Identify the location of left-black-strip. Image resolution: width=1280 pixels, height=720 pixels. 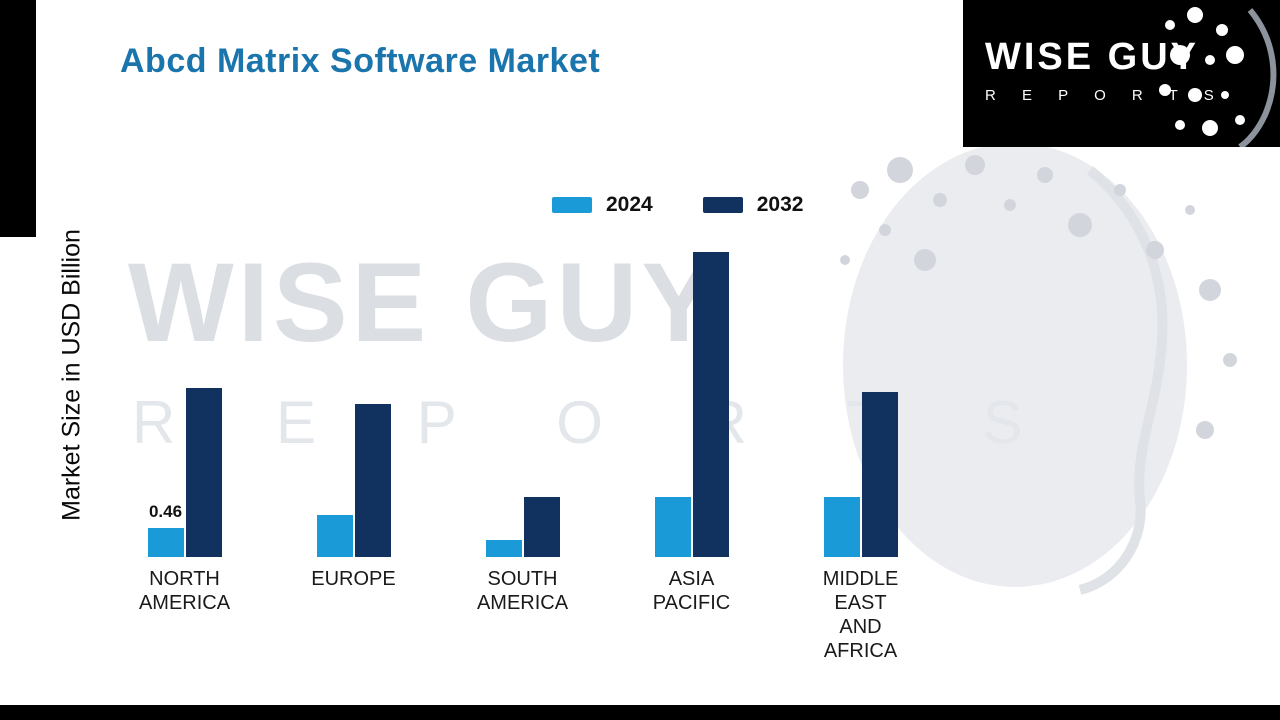
(18, 118).